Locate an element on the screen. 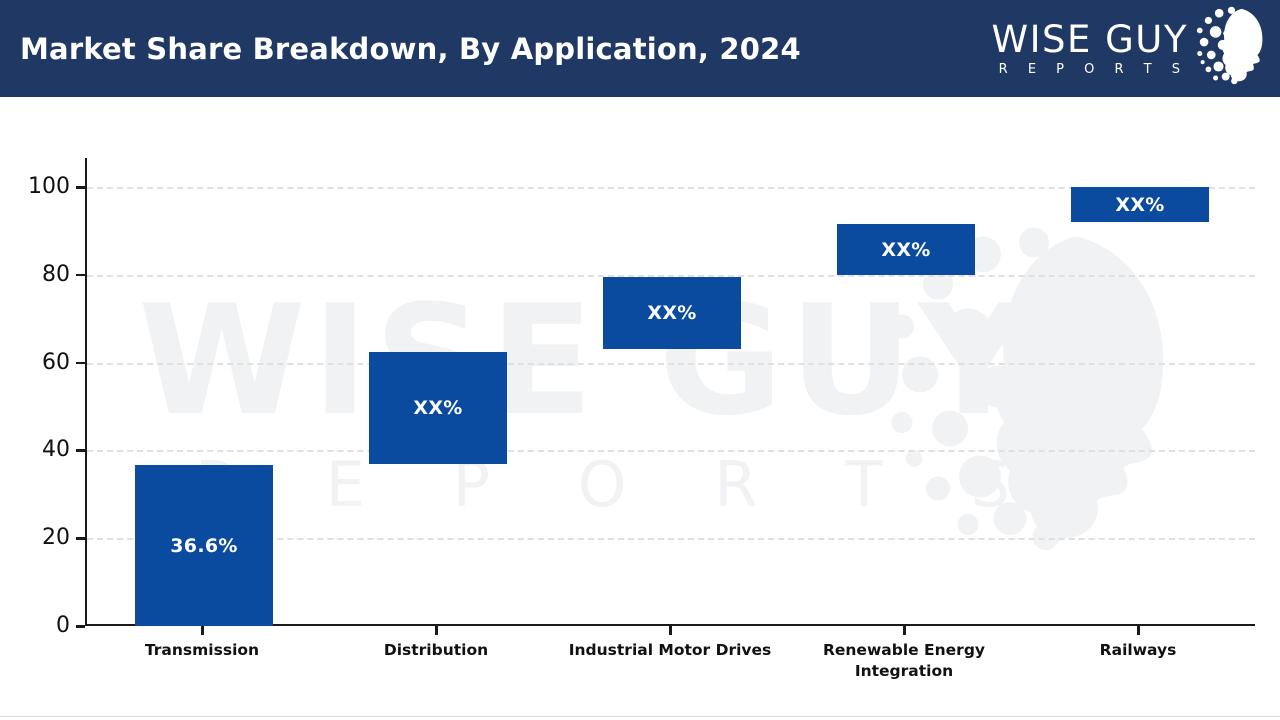  bar-industrial-motor-drives: XX% is located at coordinates (672, 313).